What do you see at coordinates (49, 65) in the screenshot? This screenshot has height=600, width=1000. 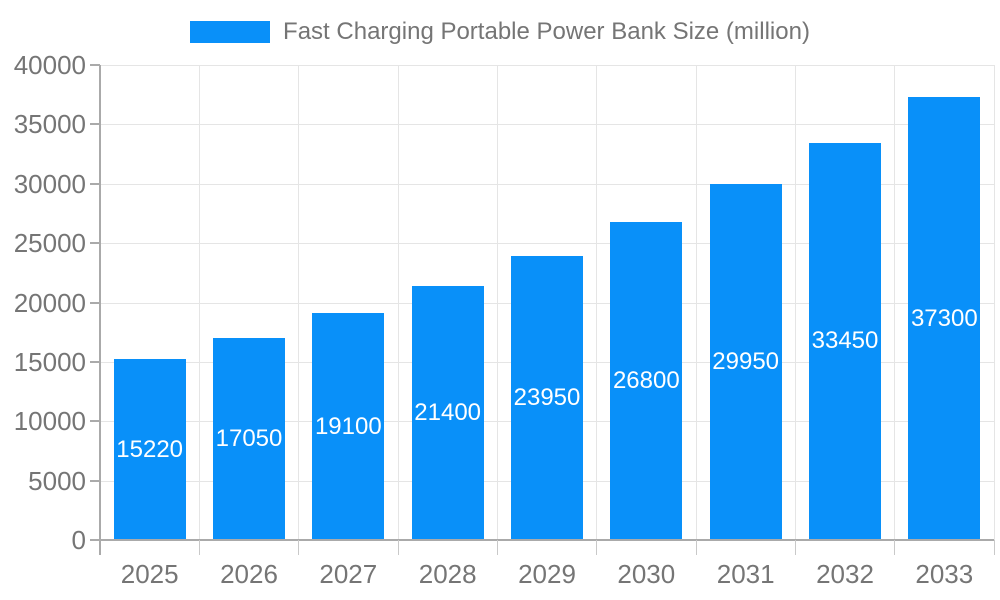 I see `y-axis-tick-label: 40000` at bounding box center [49, 65].